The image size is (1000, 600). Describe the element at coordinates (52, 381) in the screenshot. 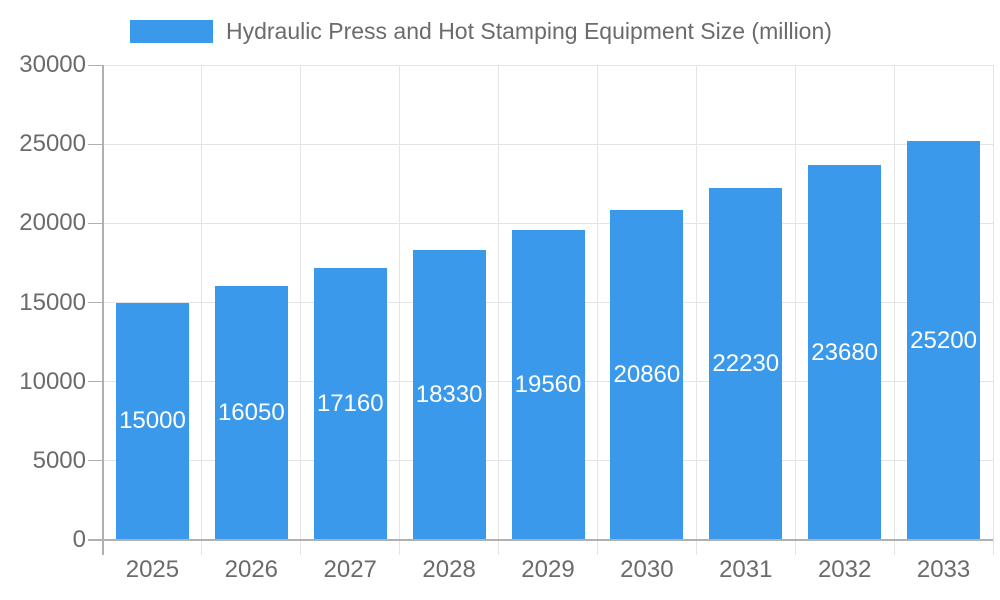

I see `y-tick-label: 10000` at that location.